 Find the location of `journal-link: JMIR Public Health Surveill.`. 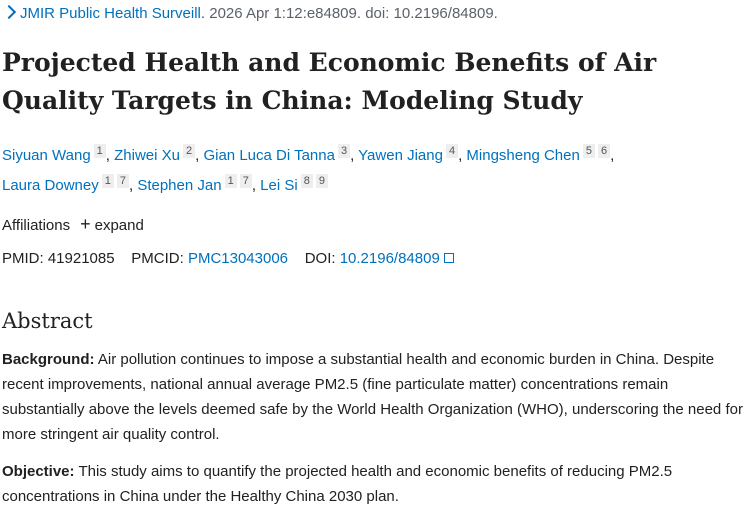

journal-link: JMIR Public Health Surveill. is located at coordinates (113, 13).